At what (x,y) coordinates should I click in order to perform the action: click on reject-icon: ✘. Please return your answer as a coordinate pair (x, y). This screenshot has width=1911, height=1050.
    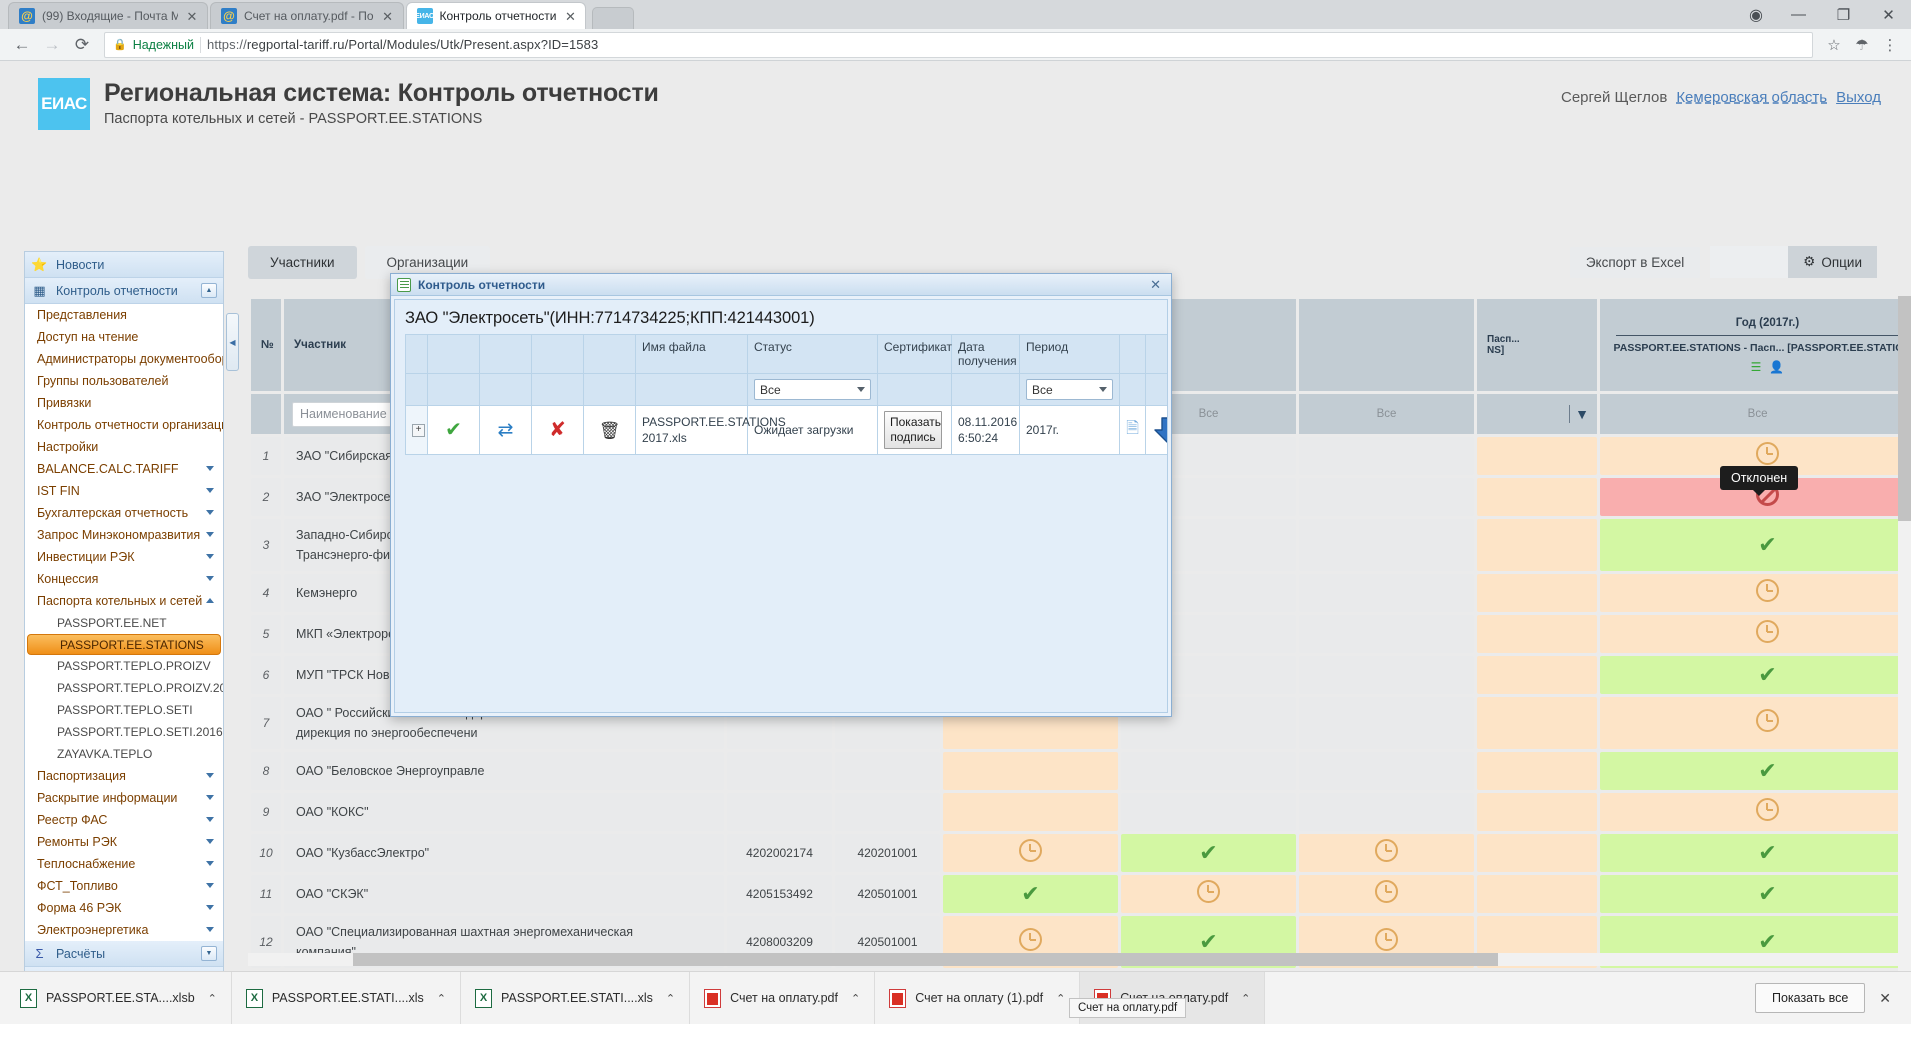
    Looking at the image, I should click on (557, 430).